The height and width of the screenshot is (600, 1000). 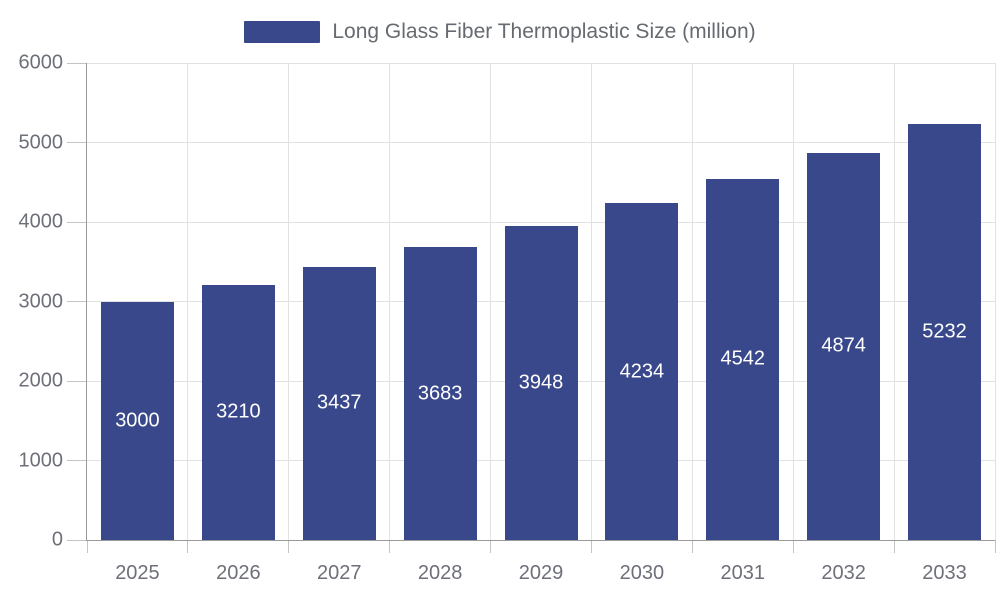 What do you see at coordinates (137, 573) in the screenshot?
I see `x-tick-label: 2025` at bounding box center [137, 573].